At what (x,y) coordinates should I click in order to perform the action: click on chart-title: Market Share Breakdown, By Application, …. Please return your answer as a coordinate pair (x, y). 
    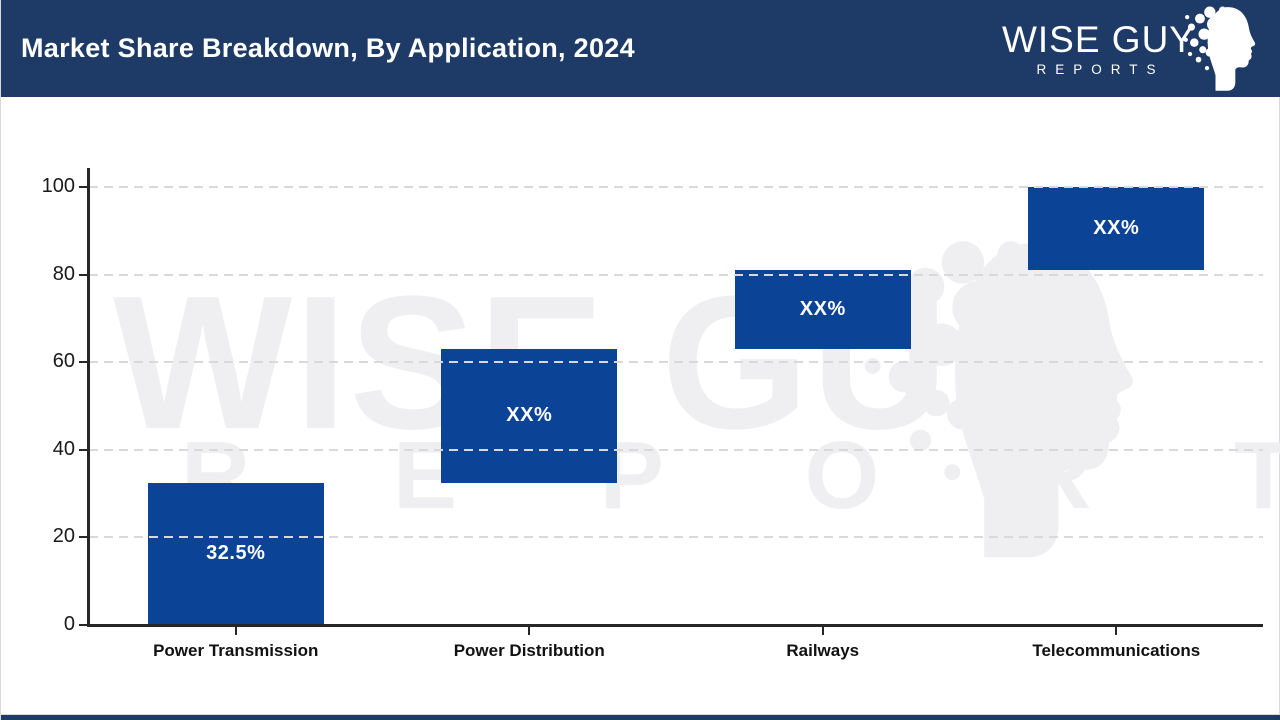
    Looking at the image, I should click on (328, 48).